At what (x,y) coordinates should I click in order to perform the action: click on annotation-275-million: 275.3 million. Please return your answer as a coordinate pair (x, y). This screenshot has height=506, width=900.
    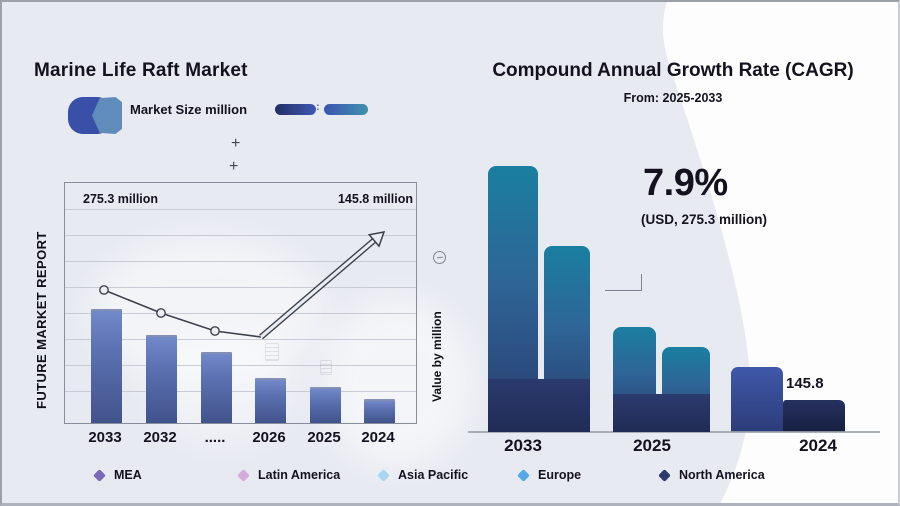
    Looking at the image, I should click on (121, 199).